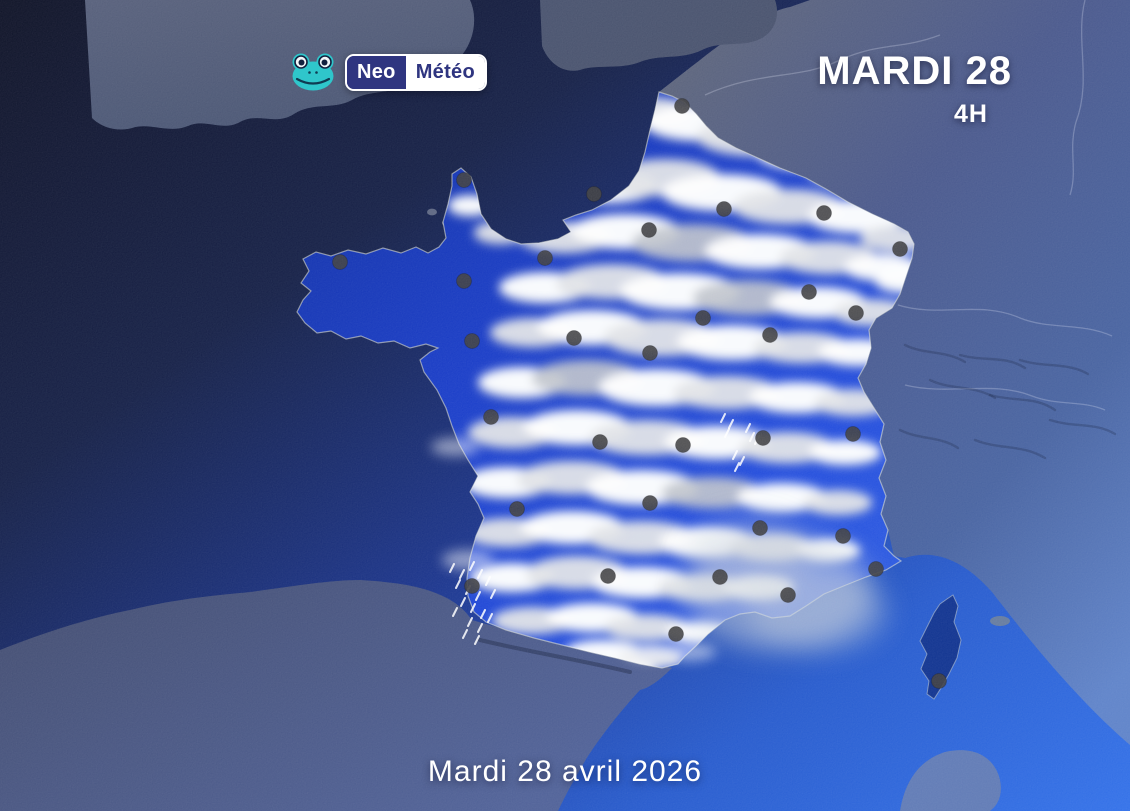  What do you see at coordinates (376, 72) in the screenshot?
I see `brand-name-left: Neo` at bounding box center [376, 72].